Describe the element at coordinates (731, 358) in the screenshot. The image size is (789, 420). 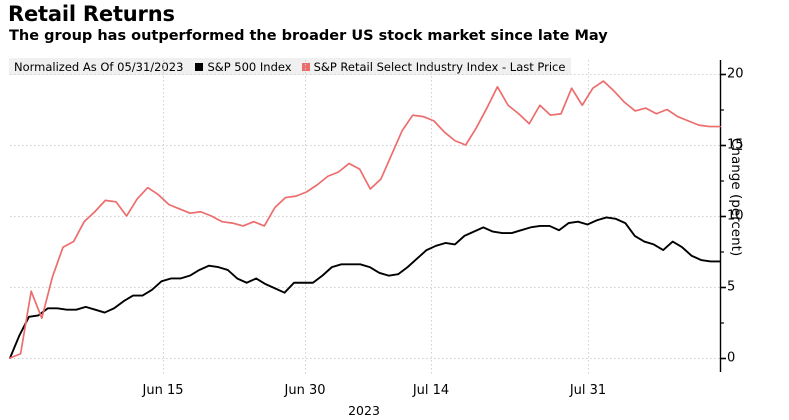
I see `y-axis-tick: 0` at that location.